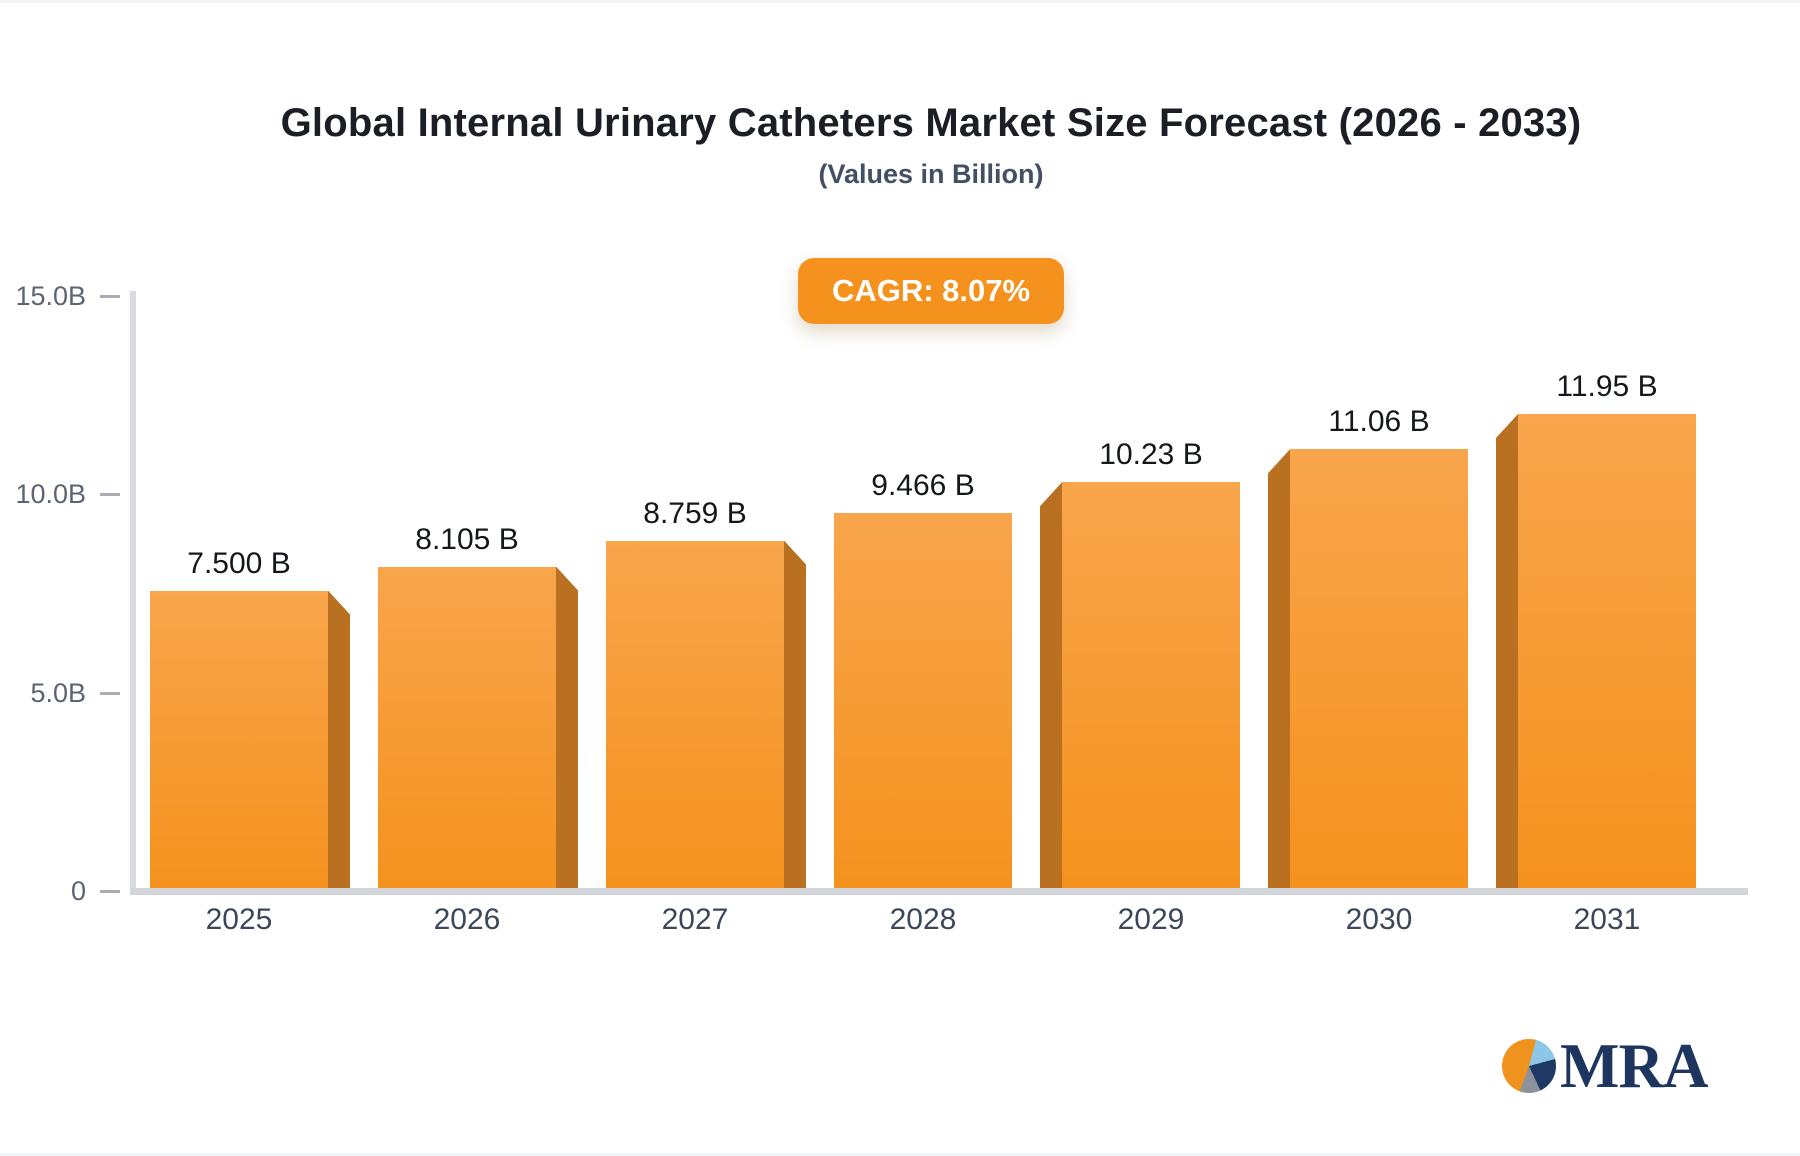 This screenshot has width=1800, height=1156. Describe the element at coordinates (50, 296) in the screenshot. I see `y-axis-tick-label: 15.0B` at that location.